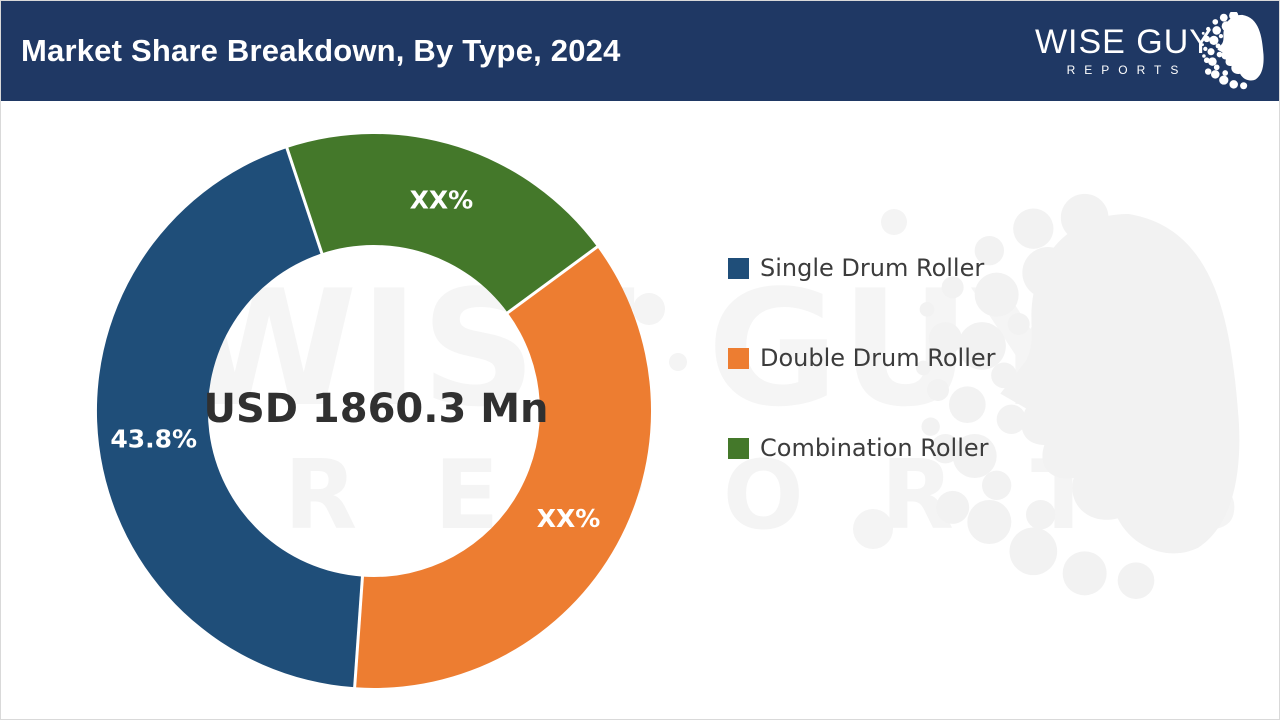  Describe the element at coordinates (442, 223) in the screenshot. I see `donut-segment-combination-roller` at that location.